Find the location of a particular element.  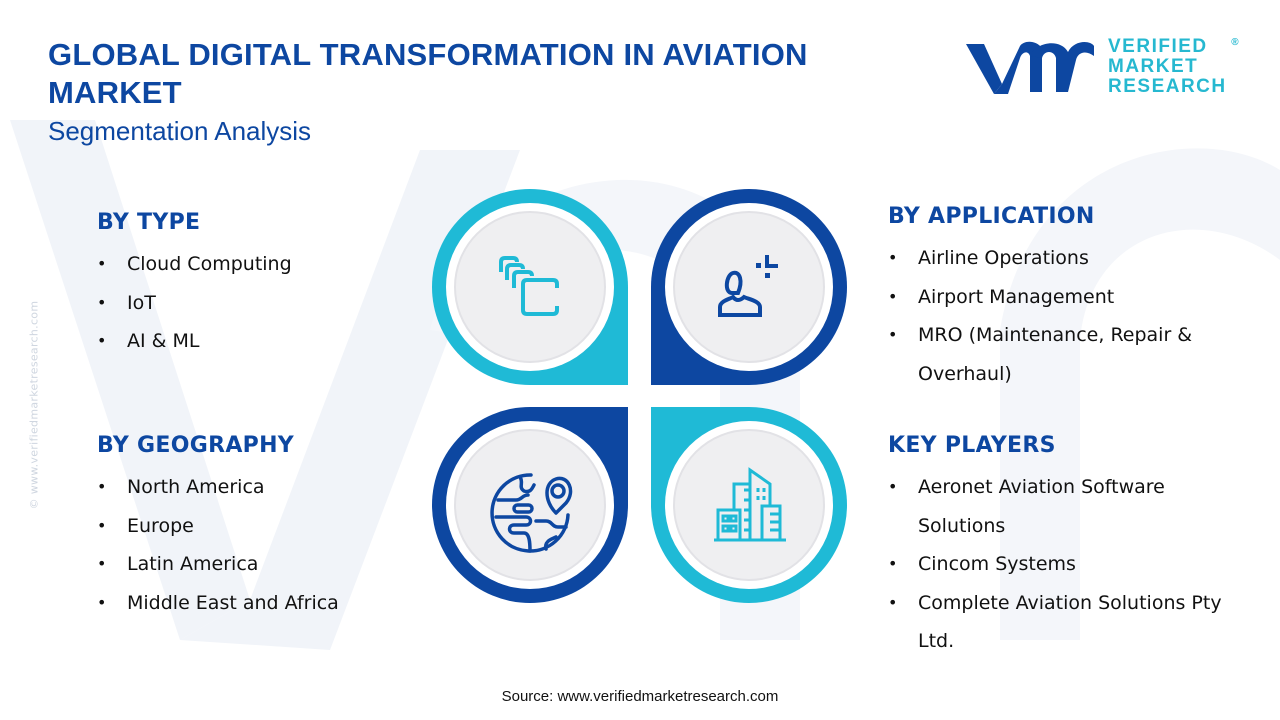

segment-title: BY TYPE is located at coordinates (149, 222).